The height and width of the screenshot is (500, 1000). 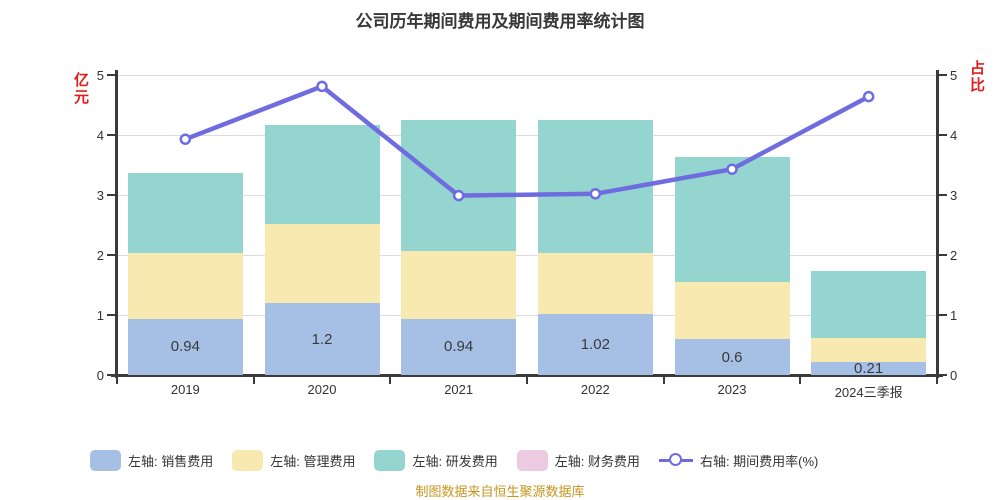 What do you see at coordinates (732, 169) in the screenshot?
I see `line-data-point-2023` at bounding box center [732, 169].